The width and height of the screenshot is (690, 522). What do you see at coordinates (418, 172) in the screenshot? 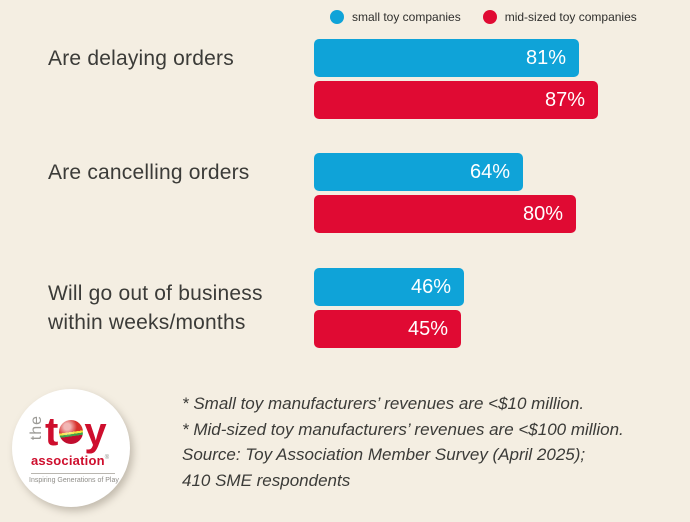
I see `bar-small-cancelling: 64%` at bounding box center [418, 172].